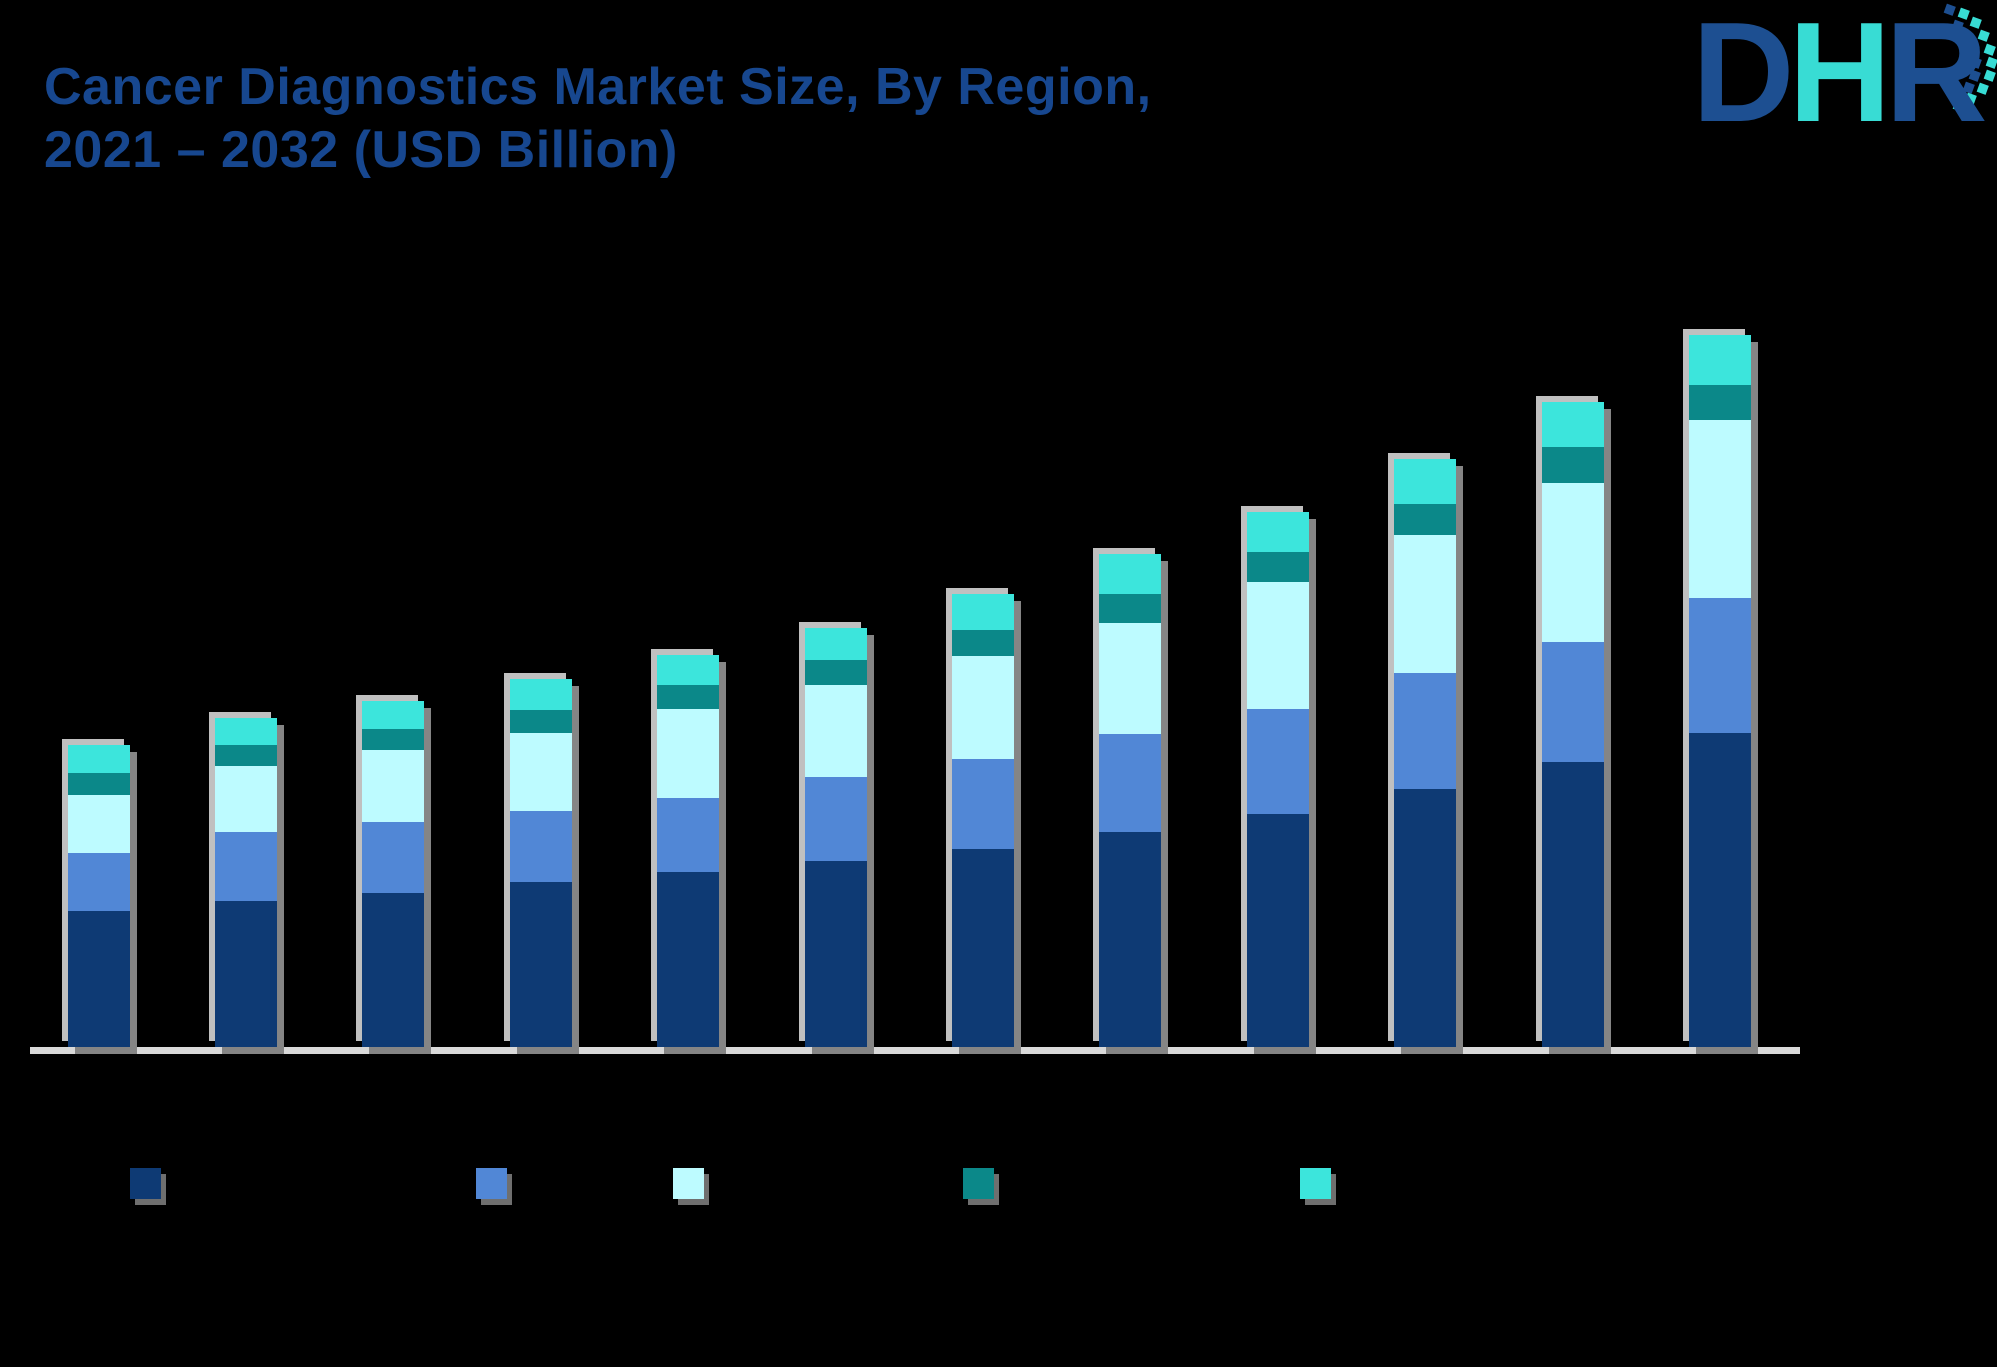  I want to click on bar-2024, so click(541, 863).